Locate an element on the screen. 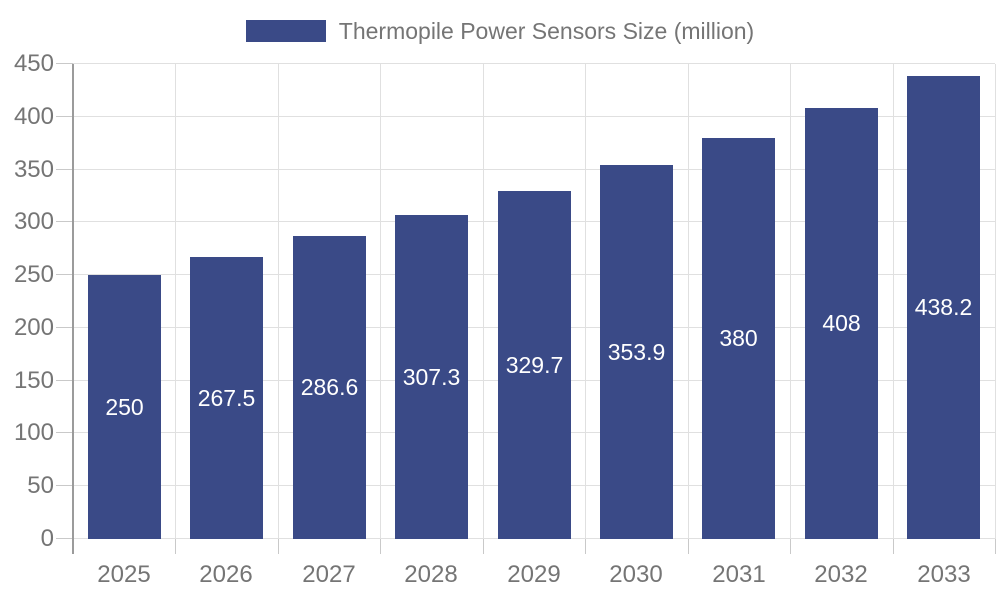 The width and height of the screenshot is (1000, 600). bar-value-label: 329.7 is located at coordinates (534, 364).